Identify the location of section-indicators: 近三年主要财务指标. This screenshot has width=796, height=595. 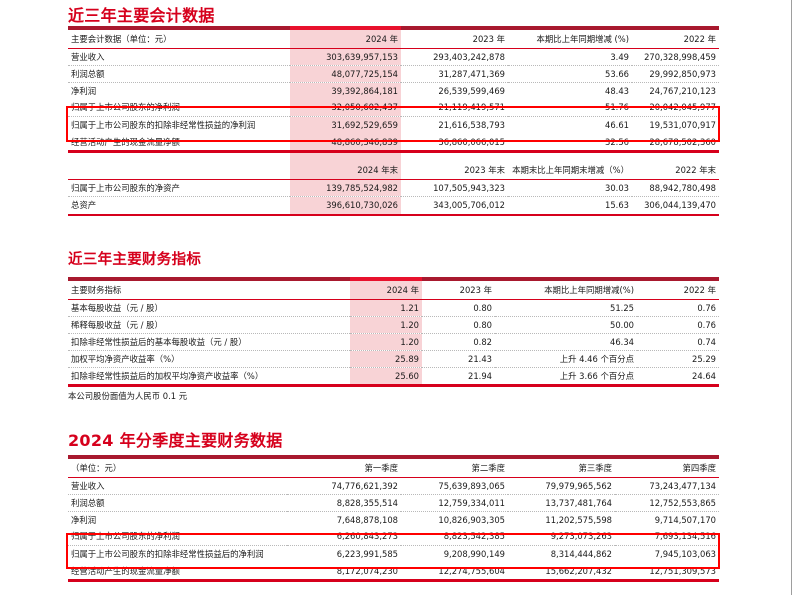
(393, 258).